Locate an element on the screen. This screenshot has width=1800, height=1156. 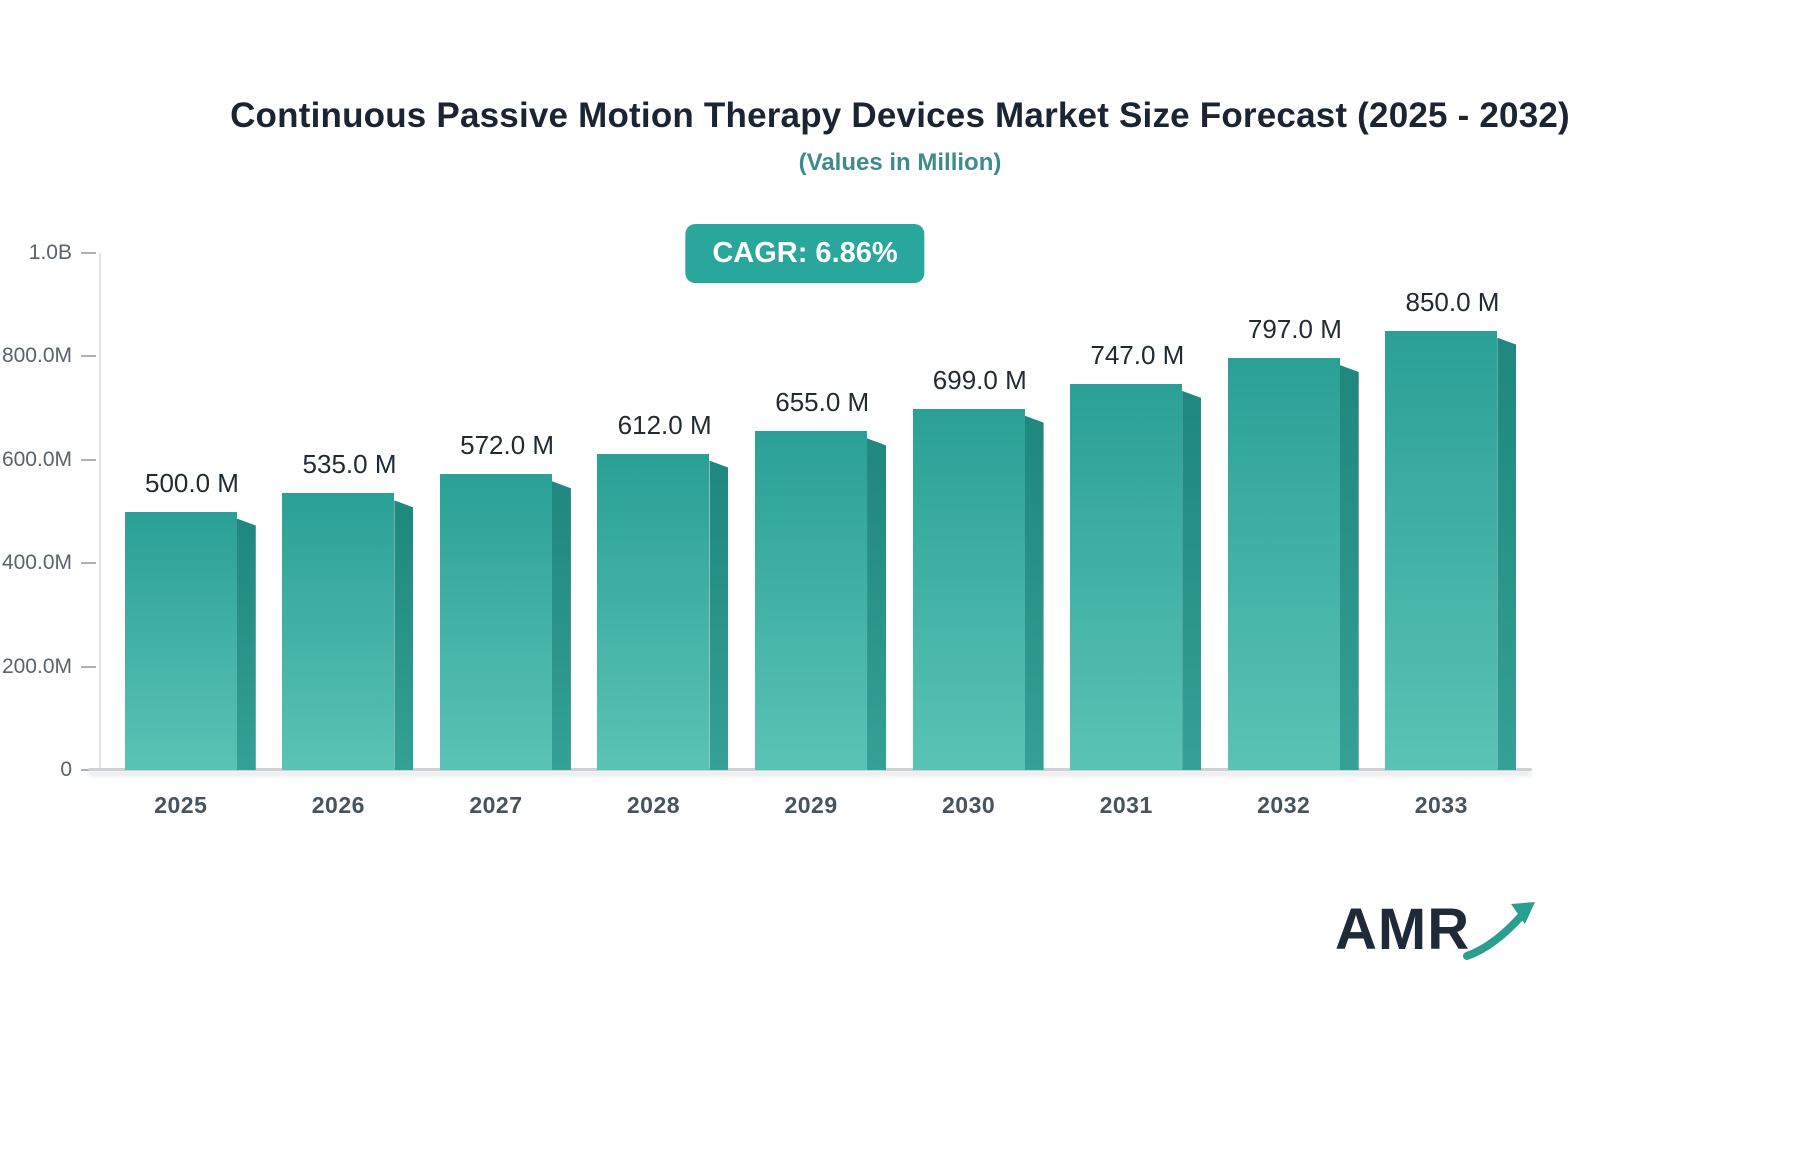
bar-slot: 747.0 M 2031 is located at coordinates (1126, 535).